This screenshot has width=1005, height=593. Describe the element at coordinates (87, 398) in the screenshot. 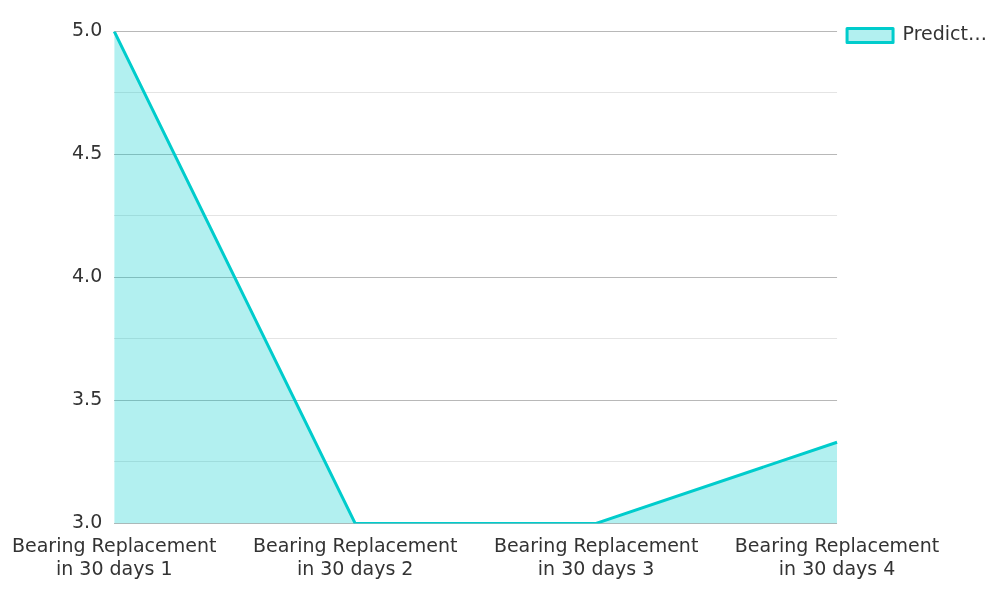

I see `y-tick-label: 3.5` at that location.